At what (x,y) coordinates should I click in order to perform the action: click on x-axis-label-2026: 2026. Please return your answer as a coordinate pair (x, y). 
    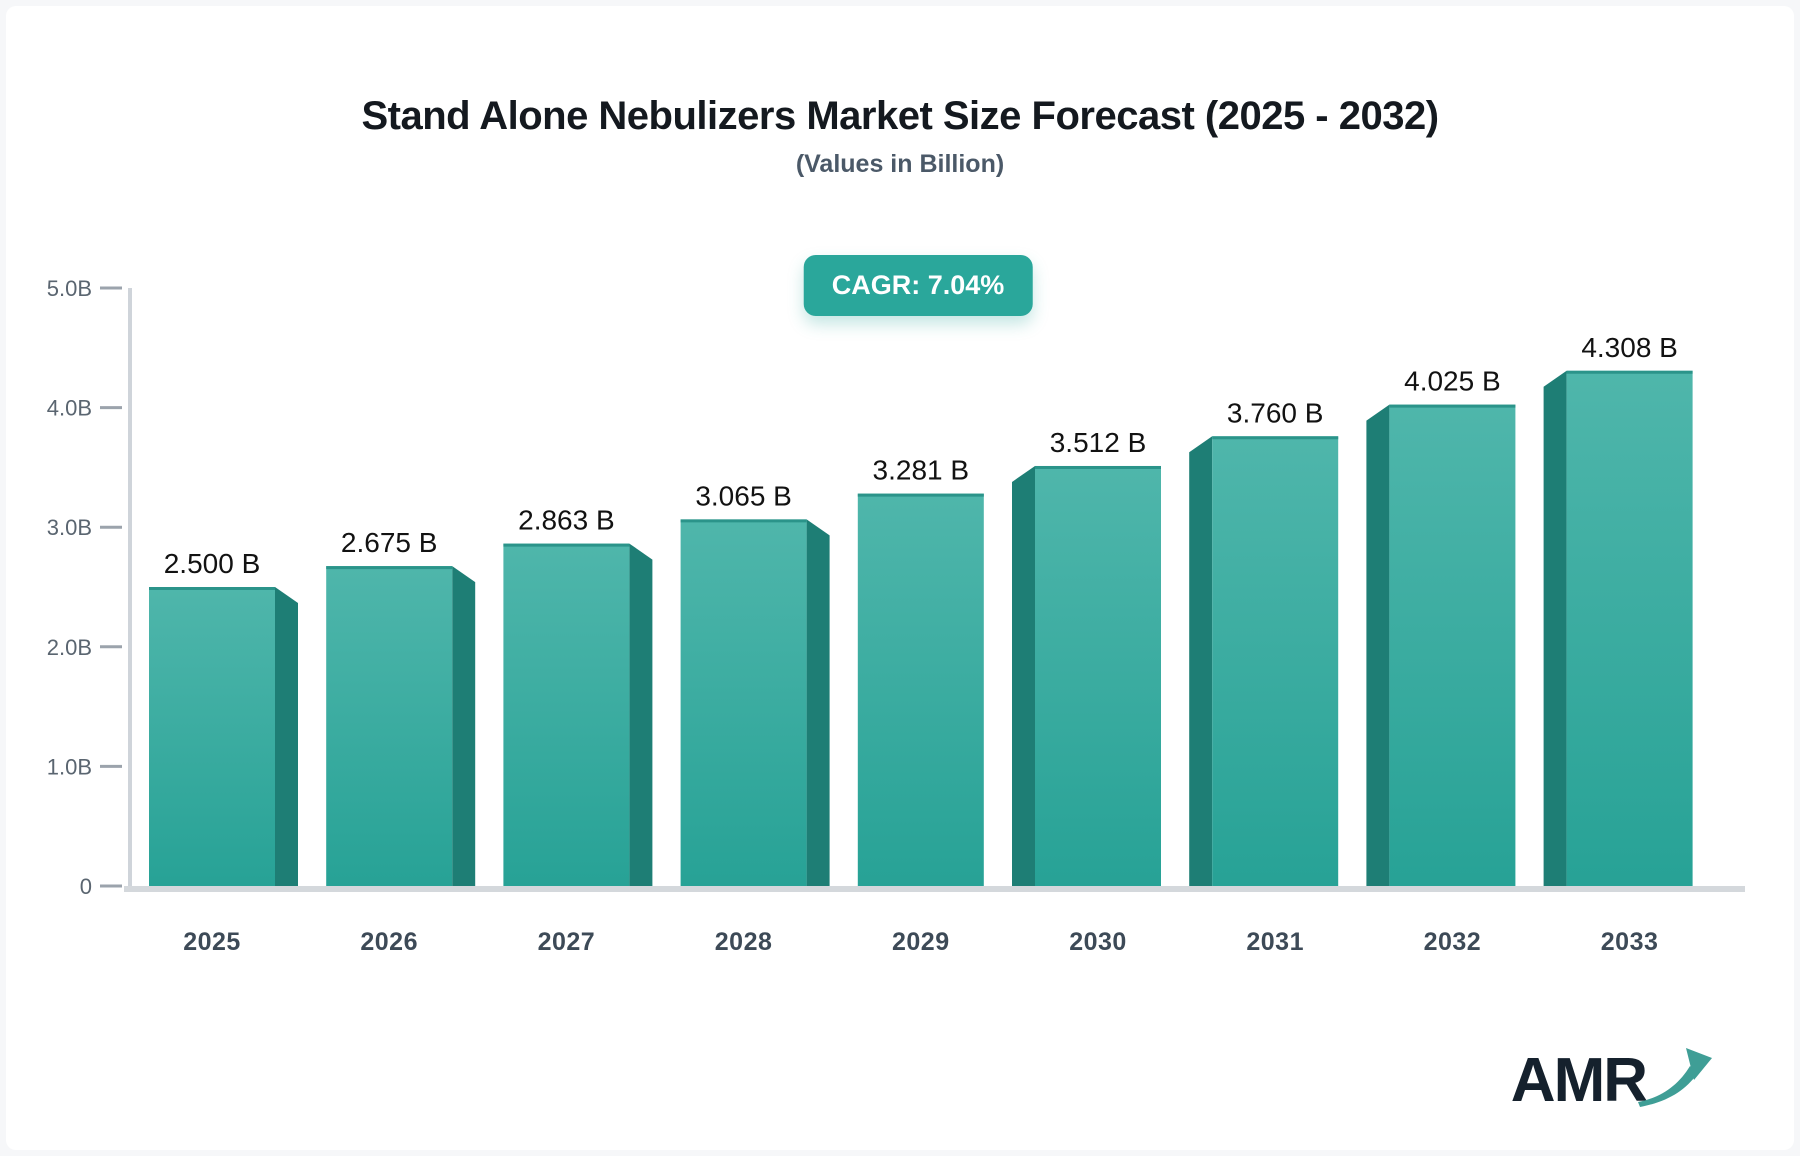
    Looking at the image, I should click on (389, 942).